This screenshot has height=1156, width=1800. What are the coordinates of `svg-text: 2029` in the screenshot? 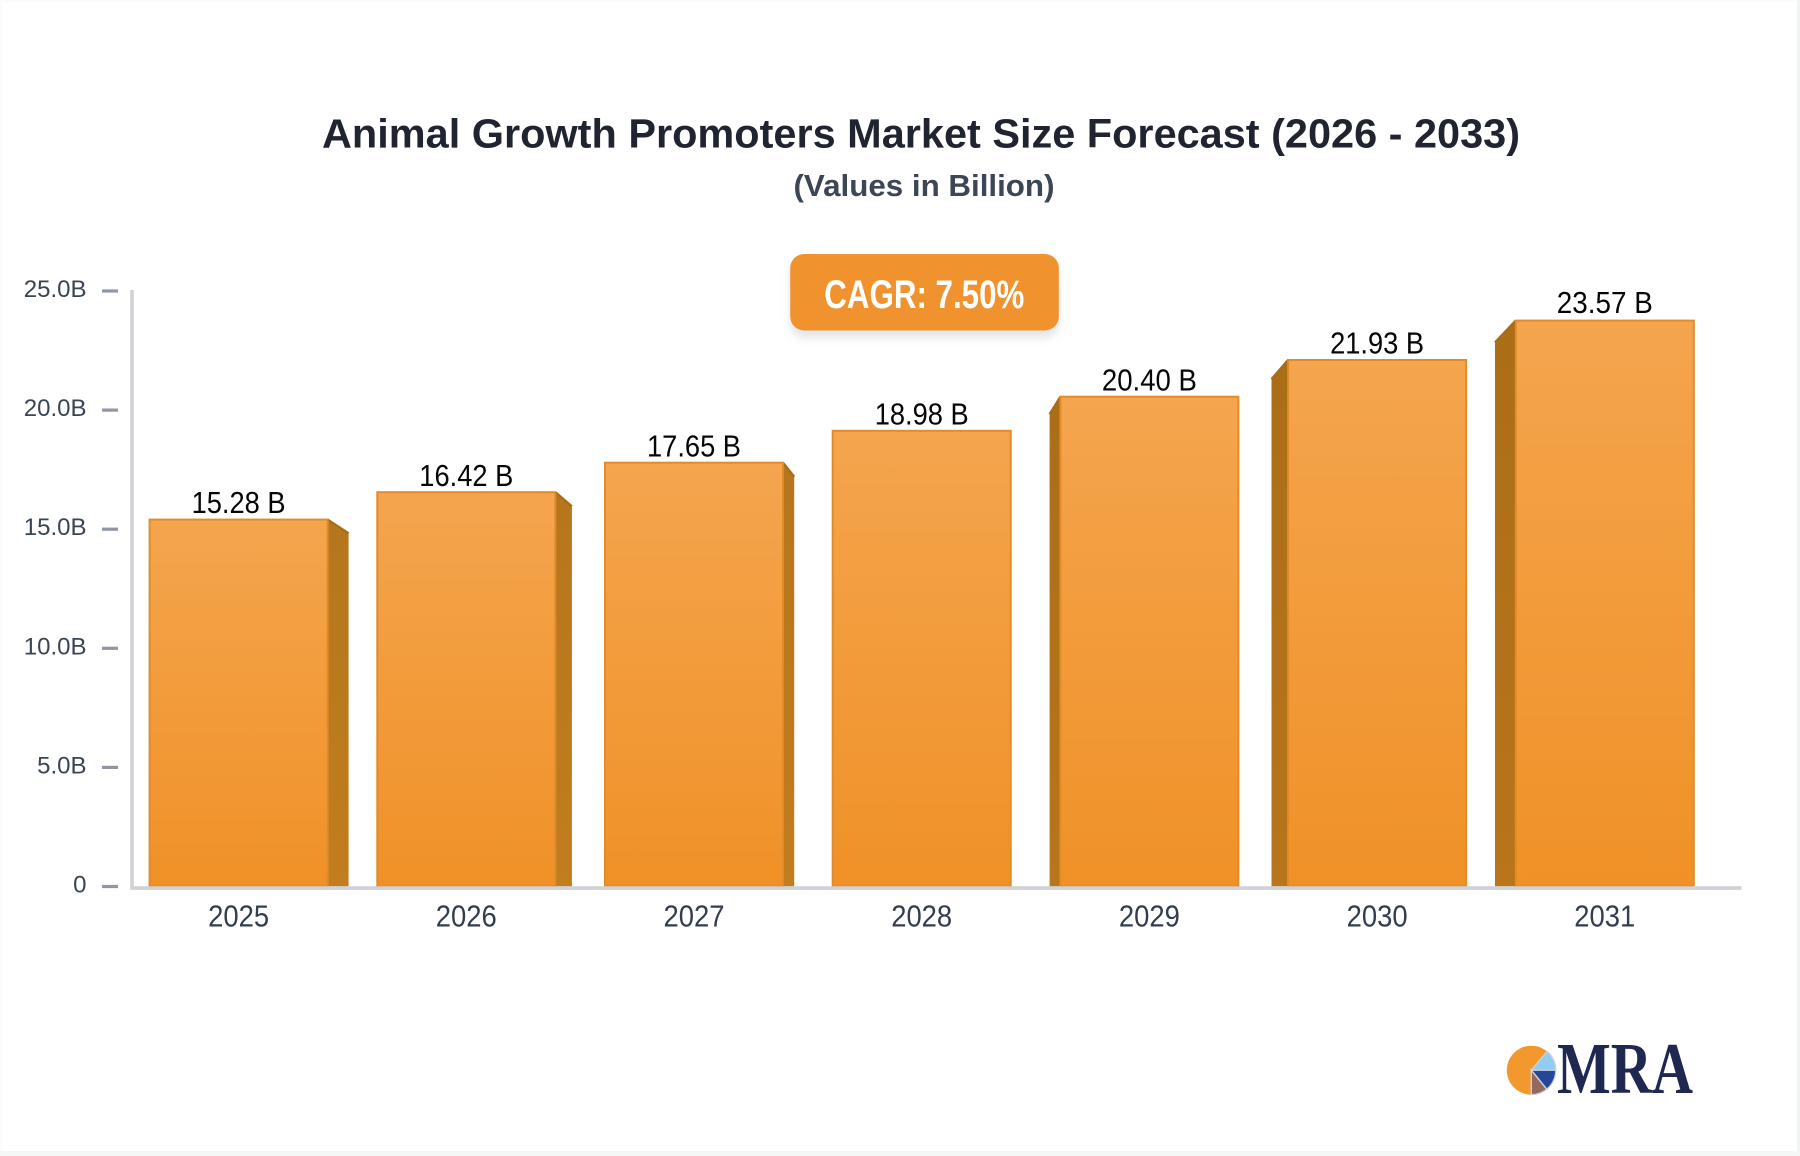 It's located at (1149, 916).